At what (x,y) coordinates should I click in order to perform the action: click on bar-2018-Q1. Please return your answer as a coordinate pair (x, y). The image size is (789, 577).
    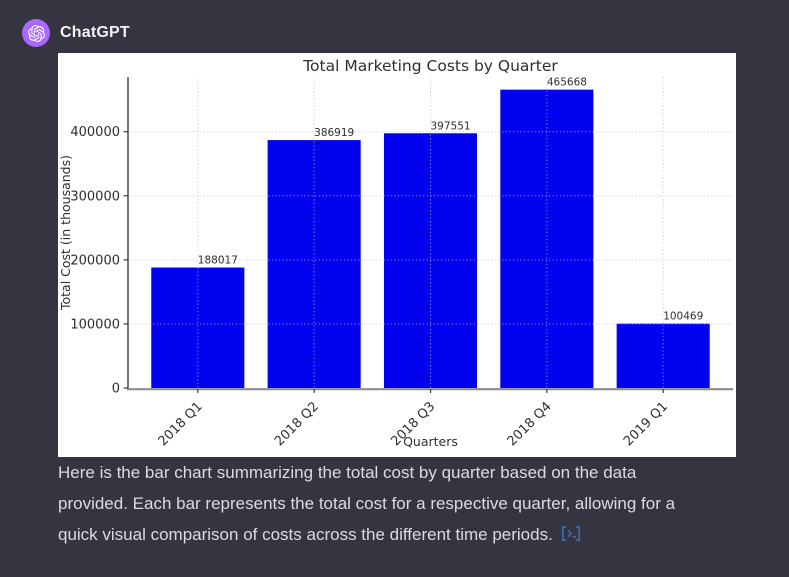
    Looking at the image, I should click on (198, 327).